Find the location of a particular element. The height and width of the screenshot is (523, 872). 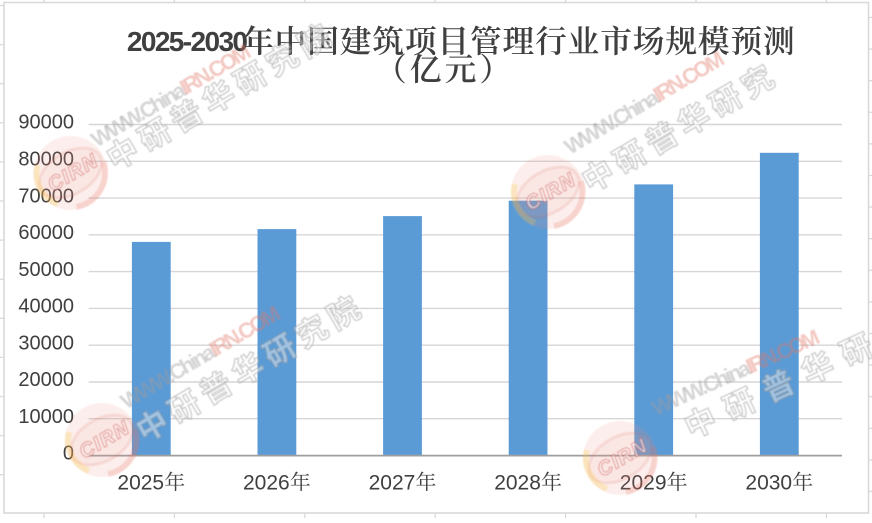

svg-text: 2025-2030 is located at coordinates (187, 41).